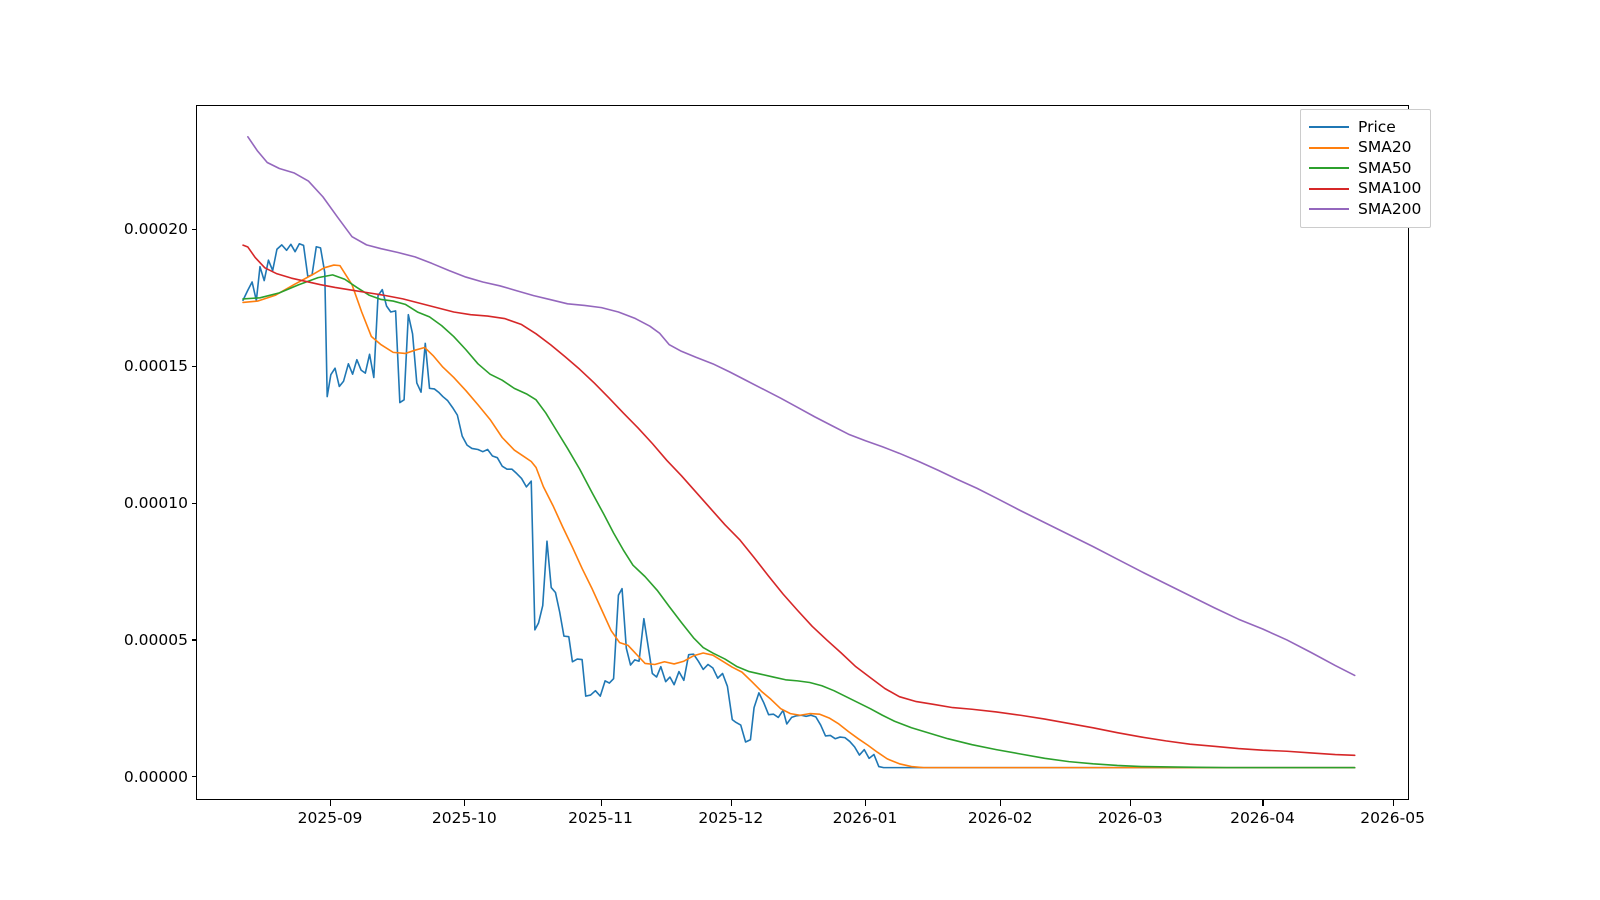 This screenshot has height=900, width=1600. I want to click on chart-legend: Price SMA20 SMA50 SMA100 SMA200, so click(1366, 168).